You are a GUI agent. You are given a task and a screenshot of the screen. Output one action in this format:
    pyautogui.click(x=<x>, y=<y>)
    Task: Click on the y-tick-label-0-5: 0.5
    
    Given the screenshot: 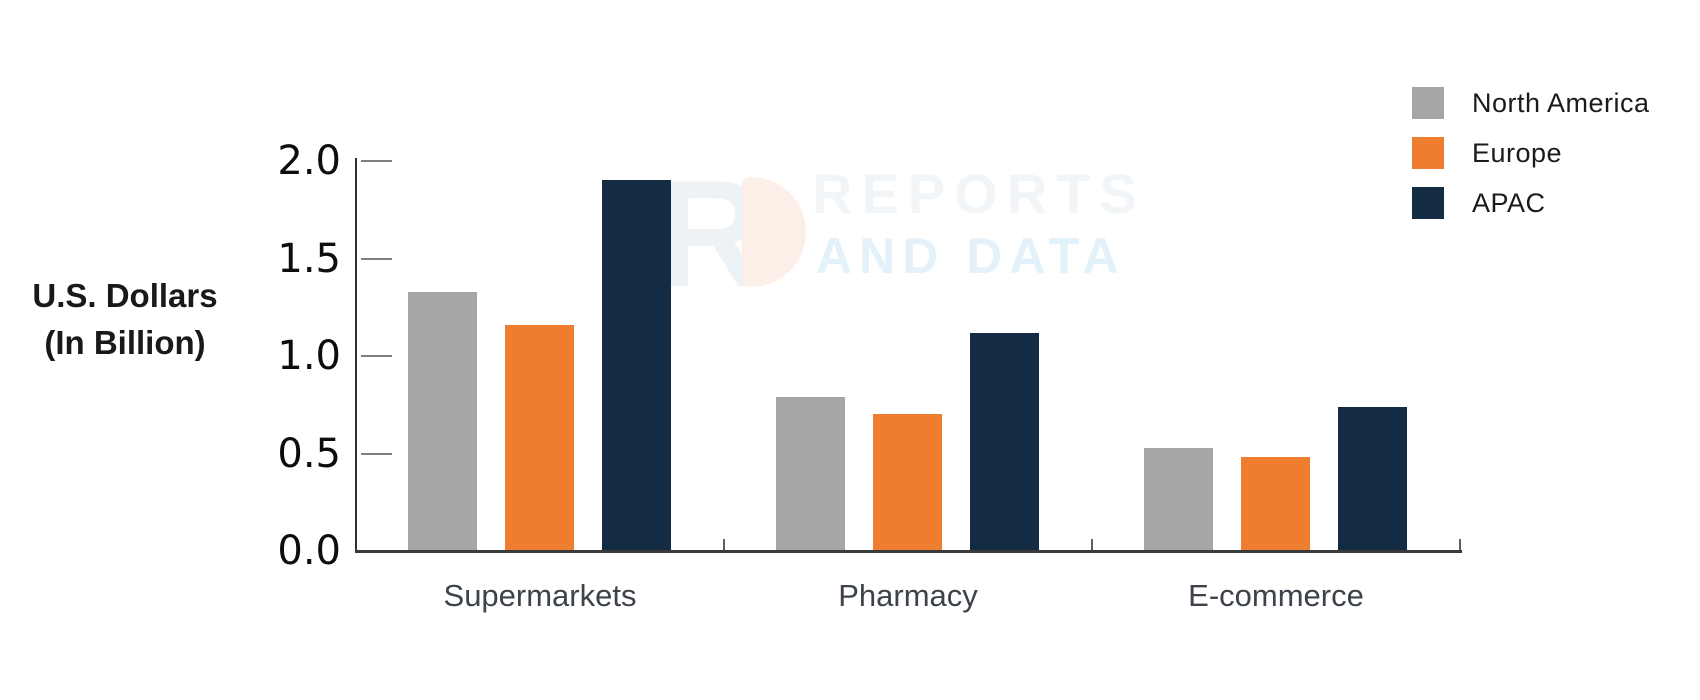 What is the action you would take?
    pyautogui.click(x=309, y=453)
    